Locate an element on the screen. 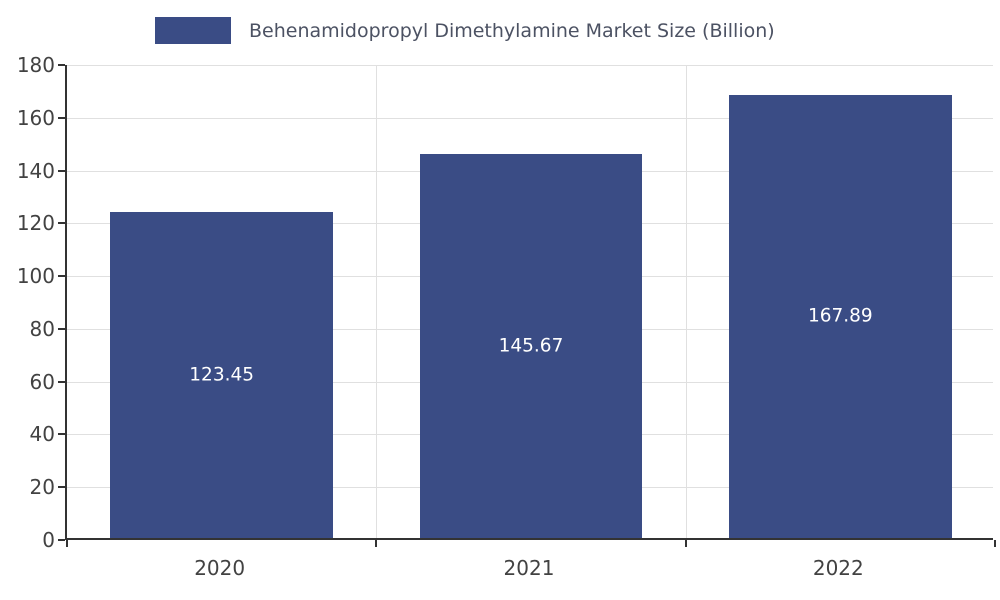 Image resolution: width=1000 pixels, height=600 pixels. y-tick-label: 60 is located at coordinates (42, 381).